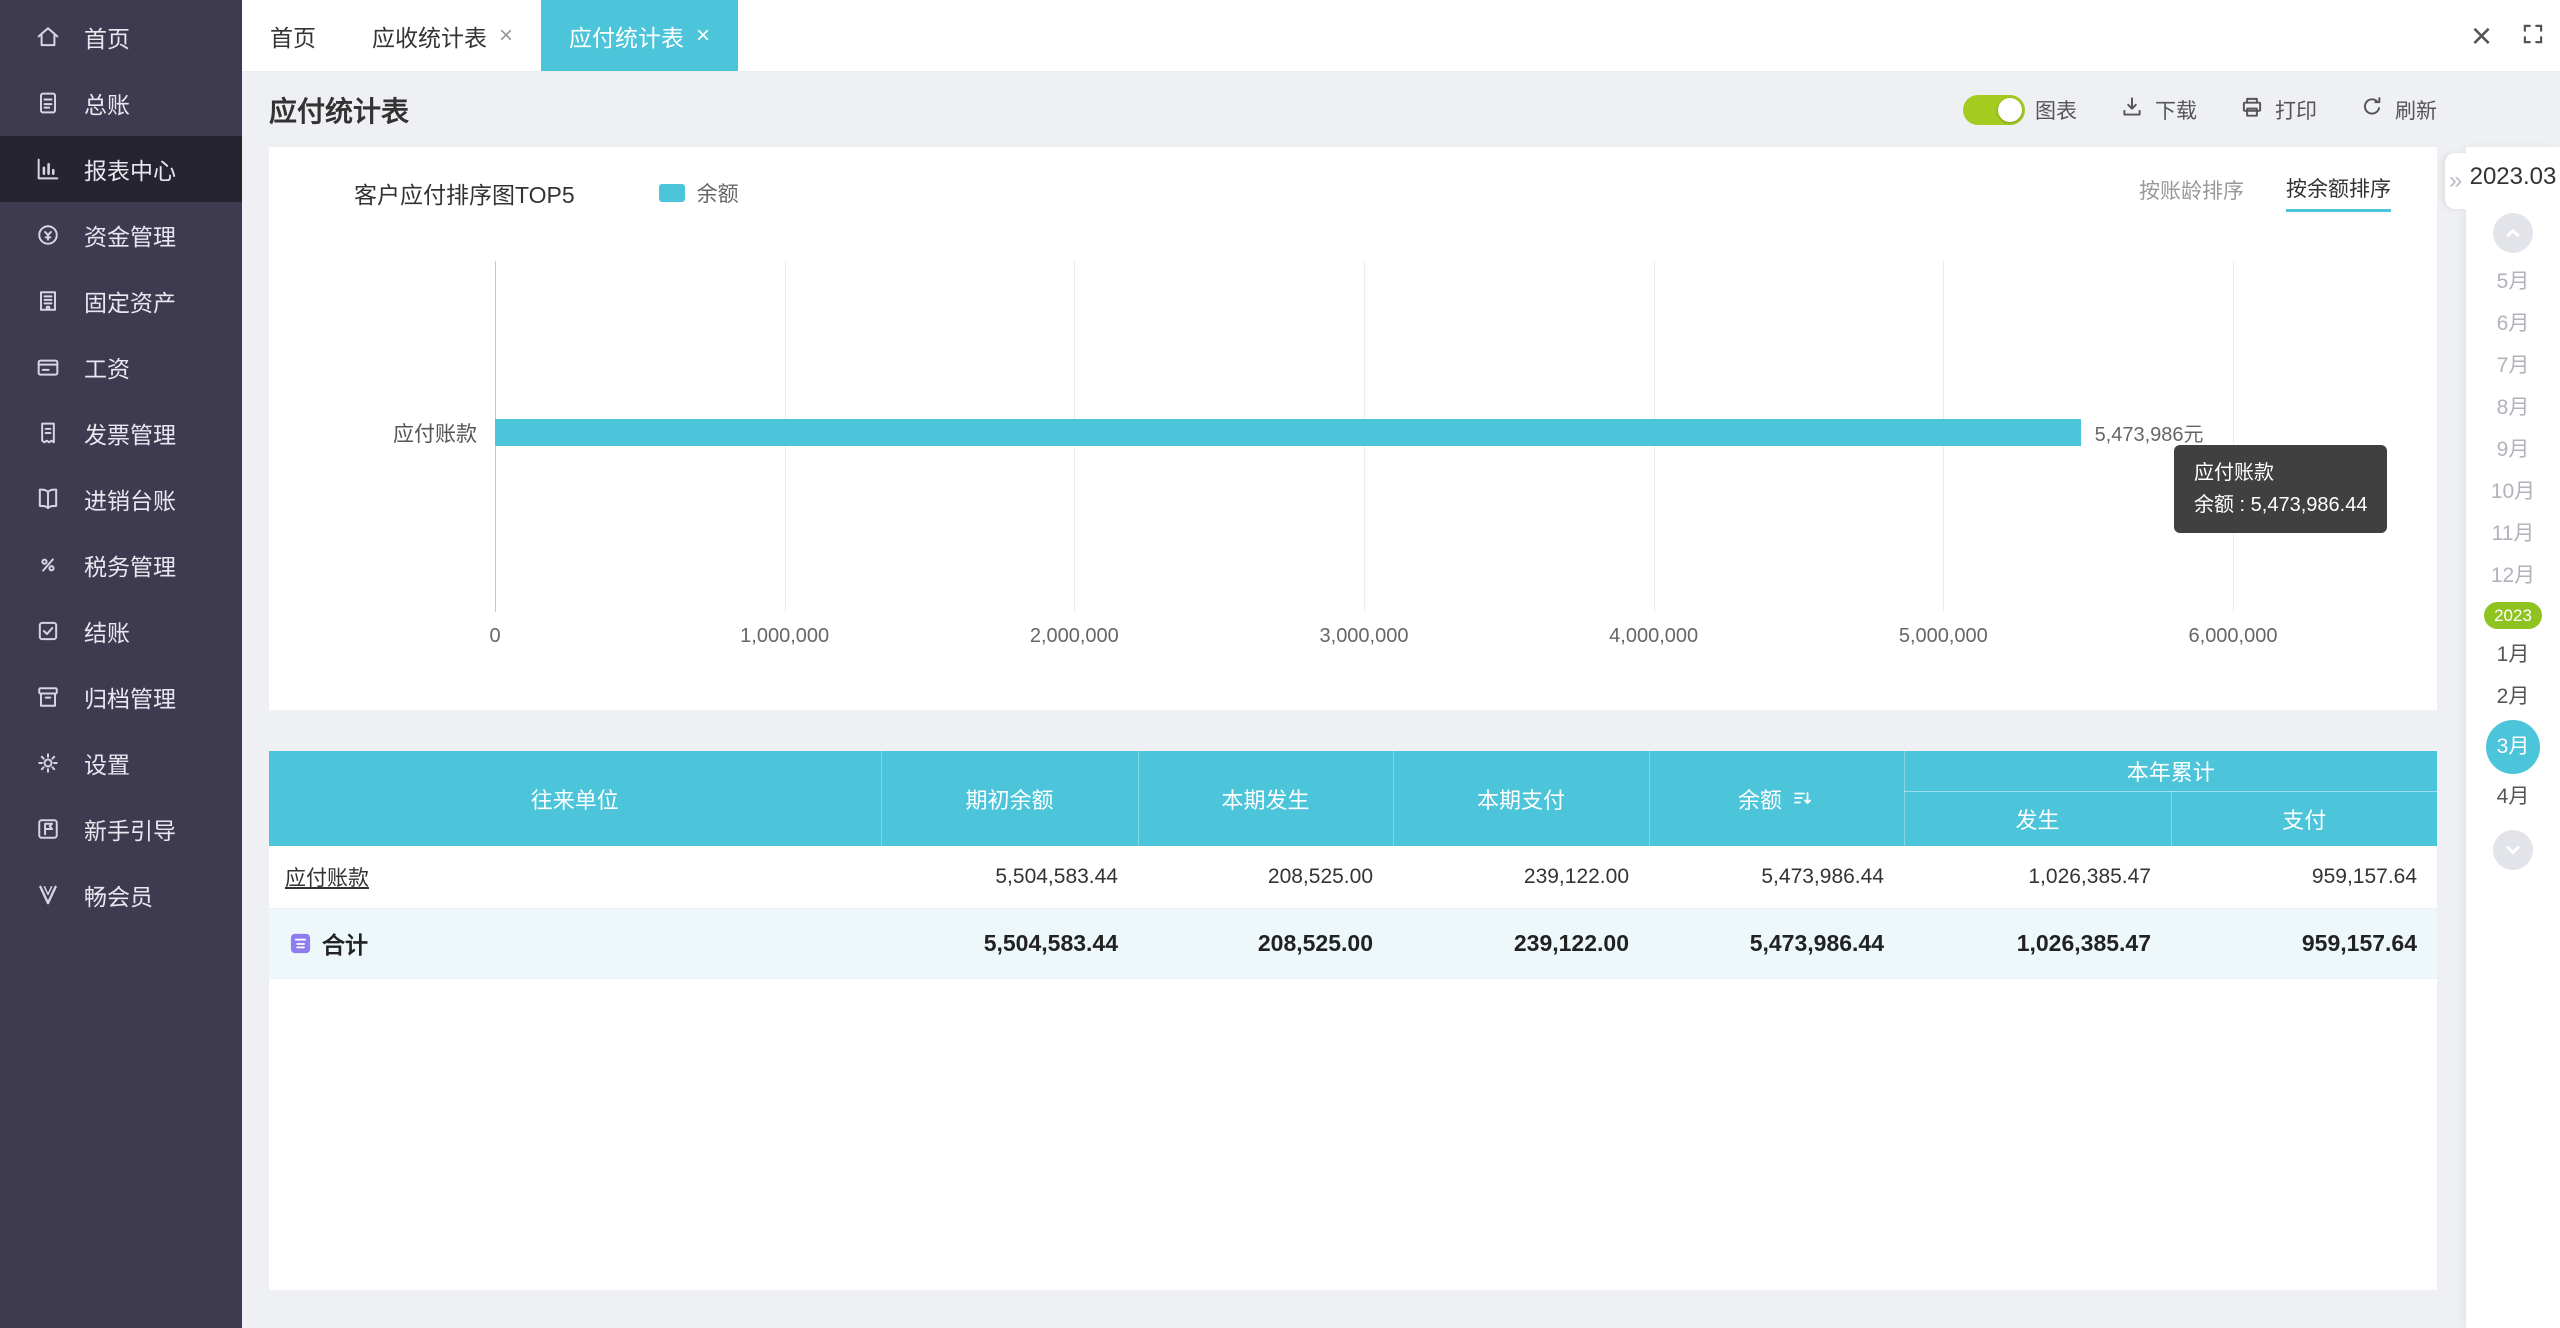 This screenshot has width=2560, height=1328. Describe the element at coordinates (2513, 323) in the screenshot. I see `month-item-jun: 6月` at that location.